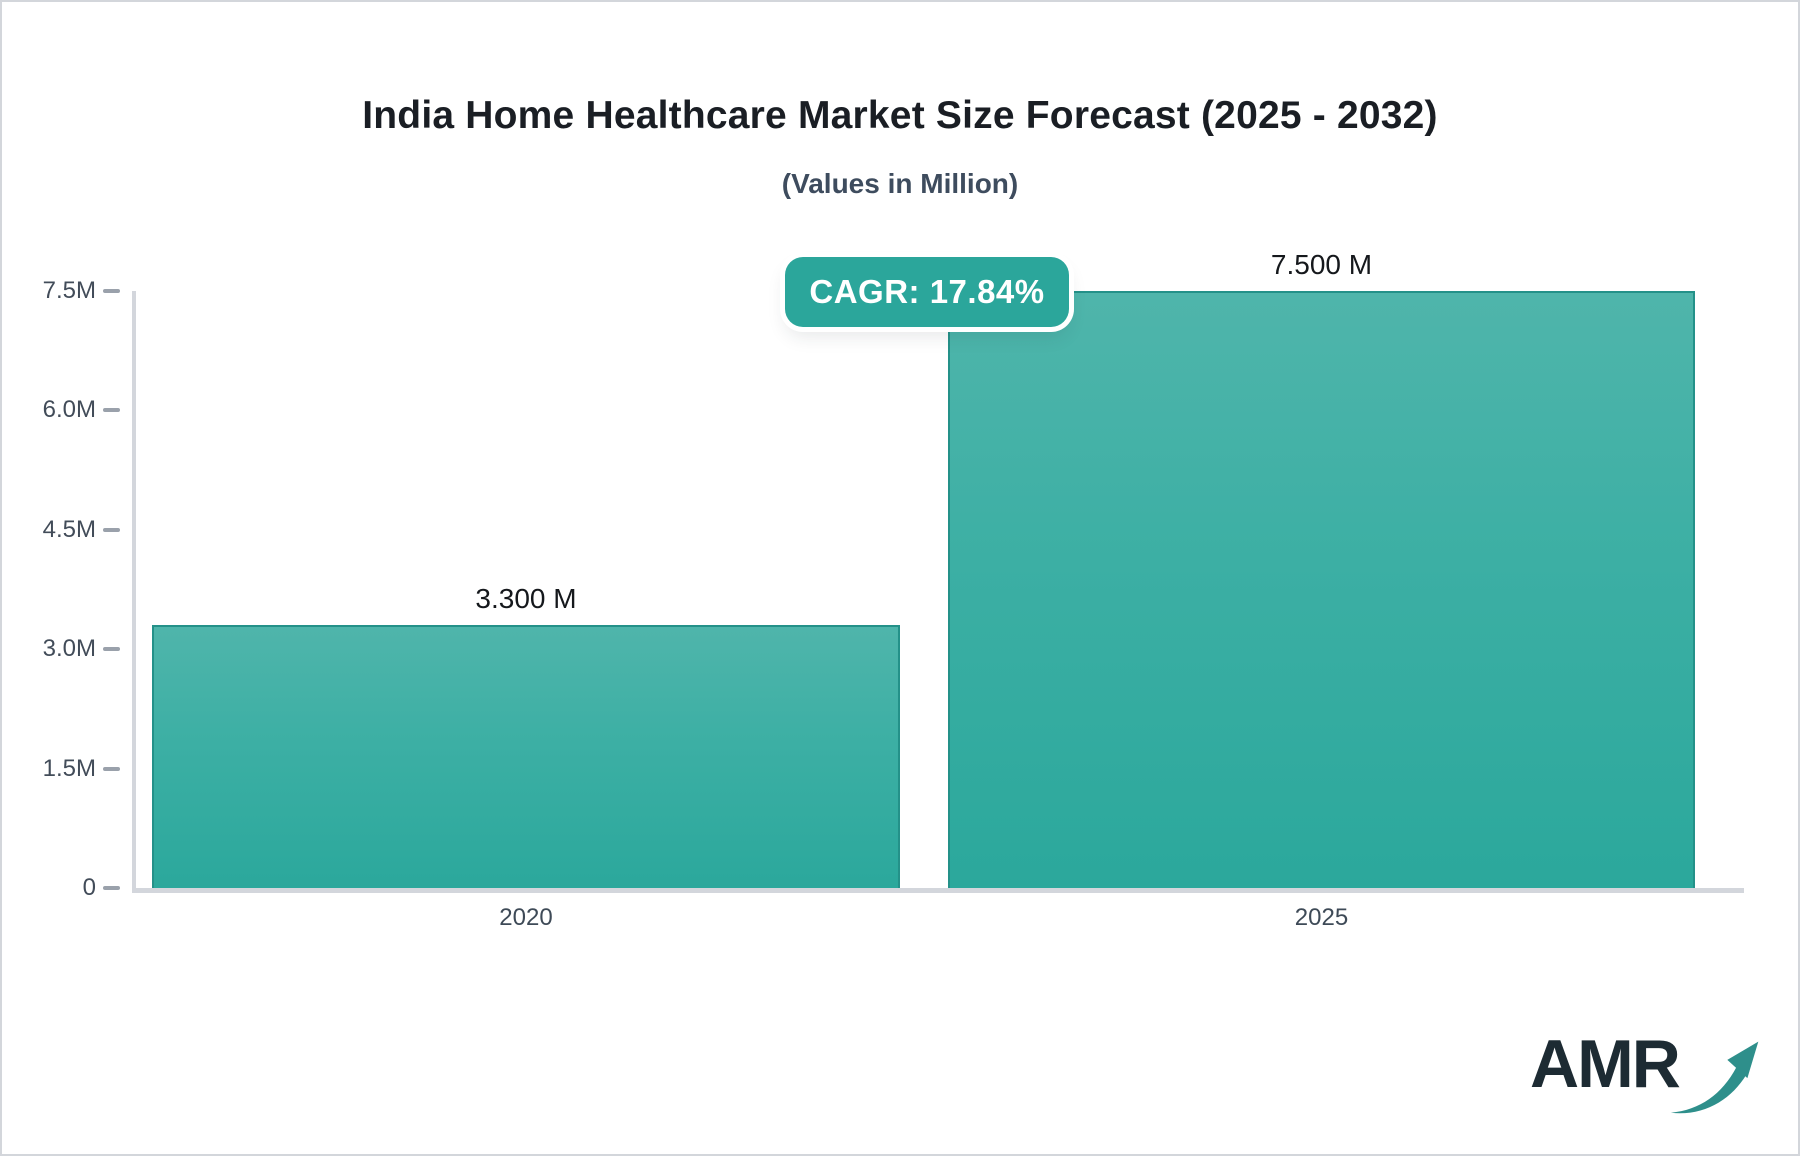 The image size is (1800, 1156). I want to click on amr-logo-text: AMR, so click(1605, 1064).